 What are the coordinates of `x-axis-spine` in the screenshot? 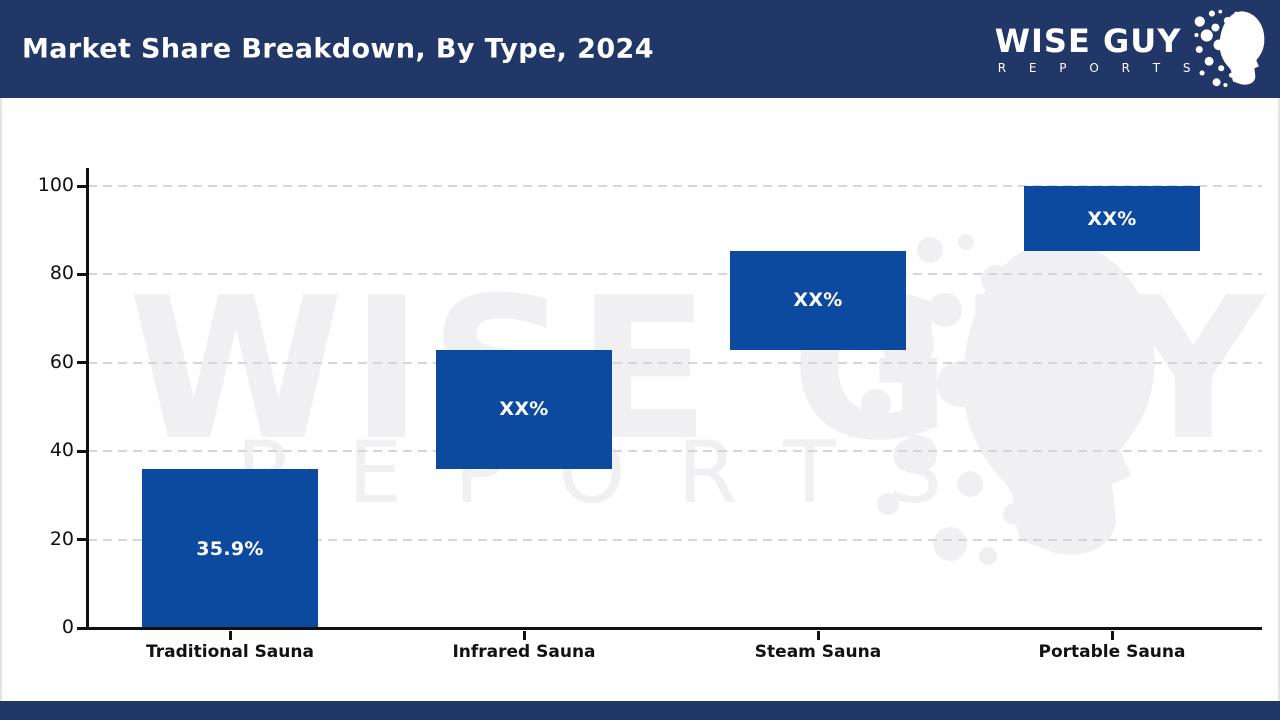 It's located at (674, 628).